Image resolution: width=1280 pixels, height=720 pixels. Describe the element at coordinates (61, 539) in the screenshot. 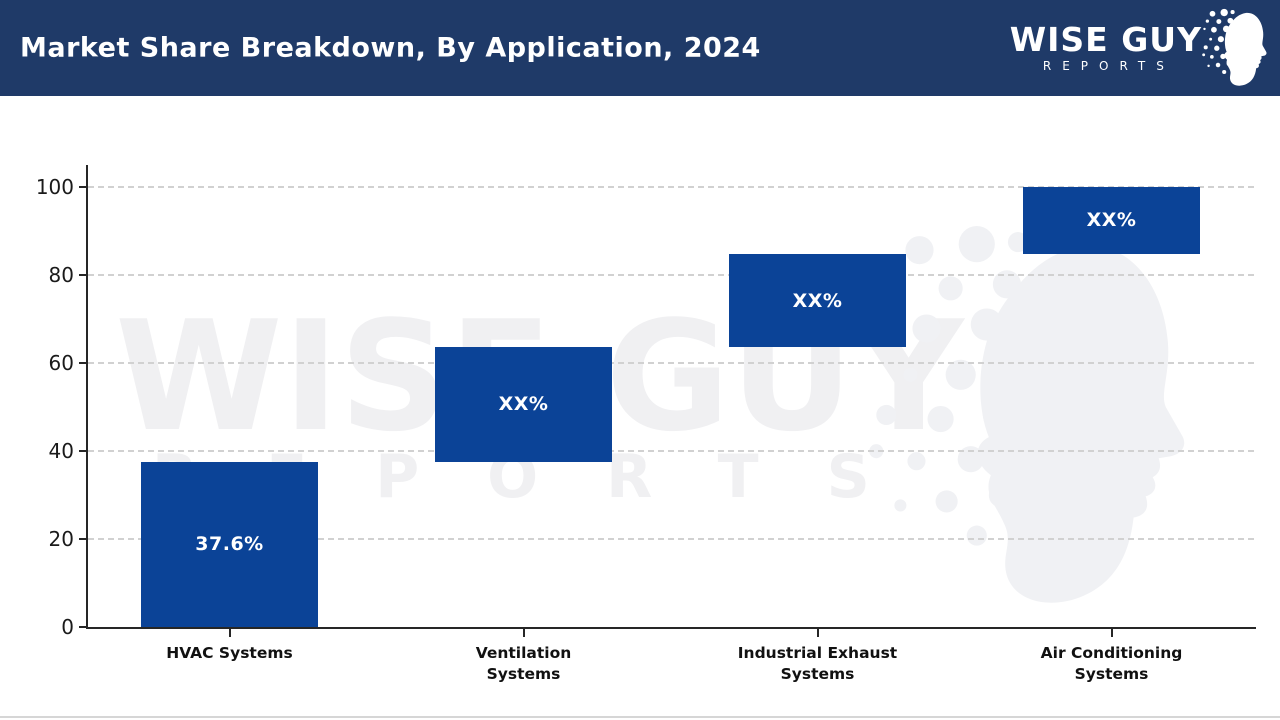

I see `y-tick-label: 20` at that location.